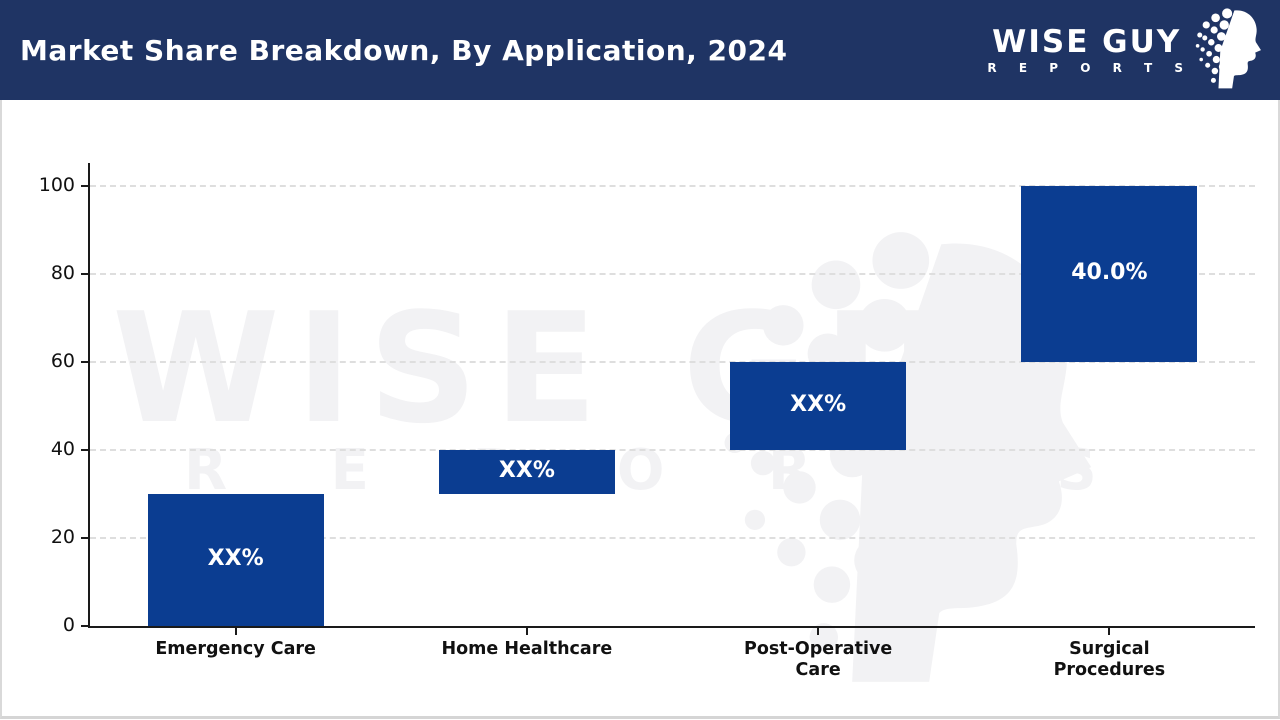  I want to click on bar-value-label: 40.0%, so click(1109, 272).